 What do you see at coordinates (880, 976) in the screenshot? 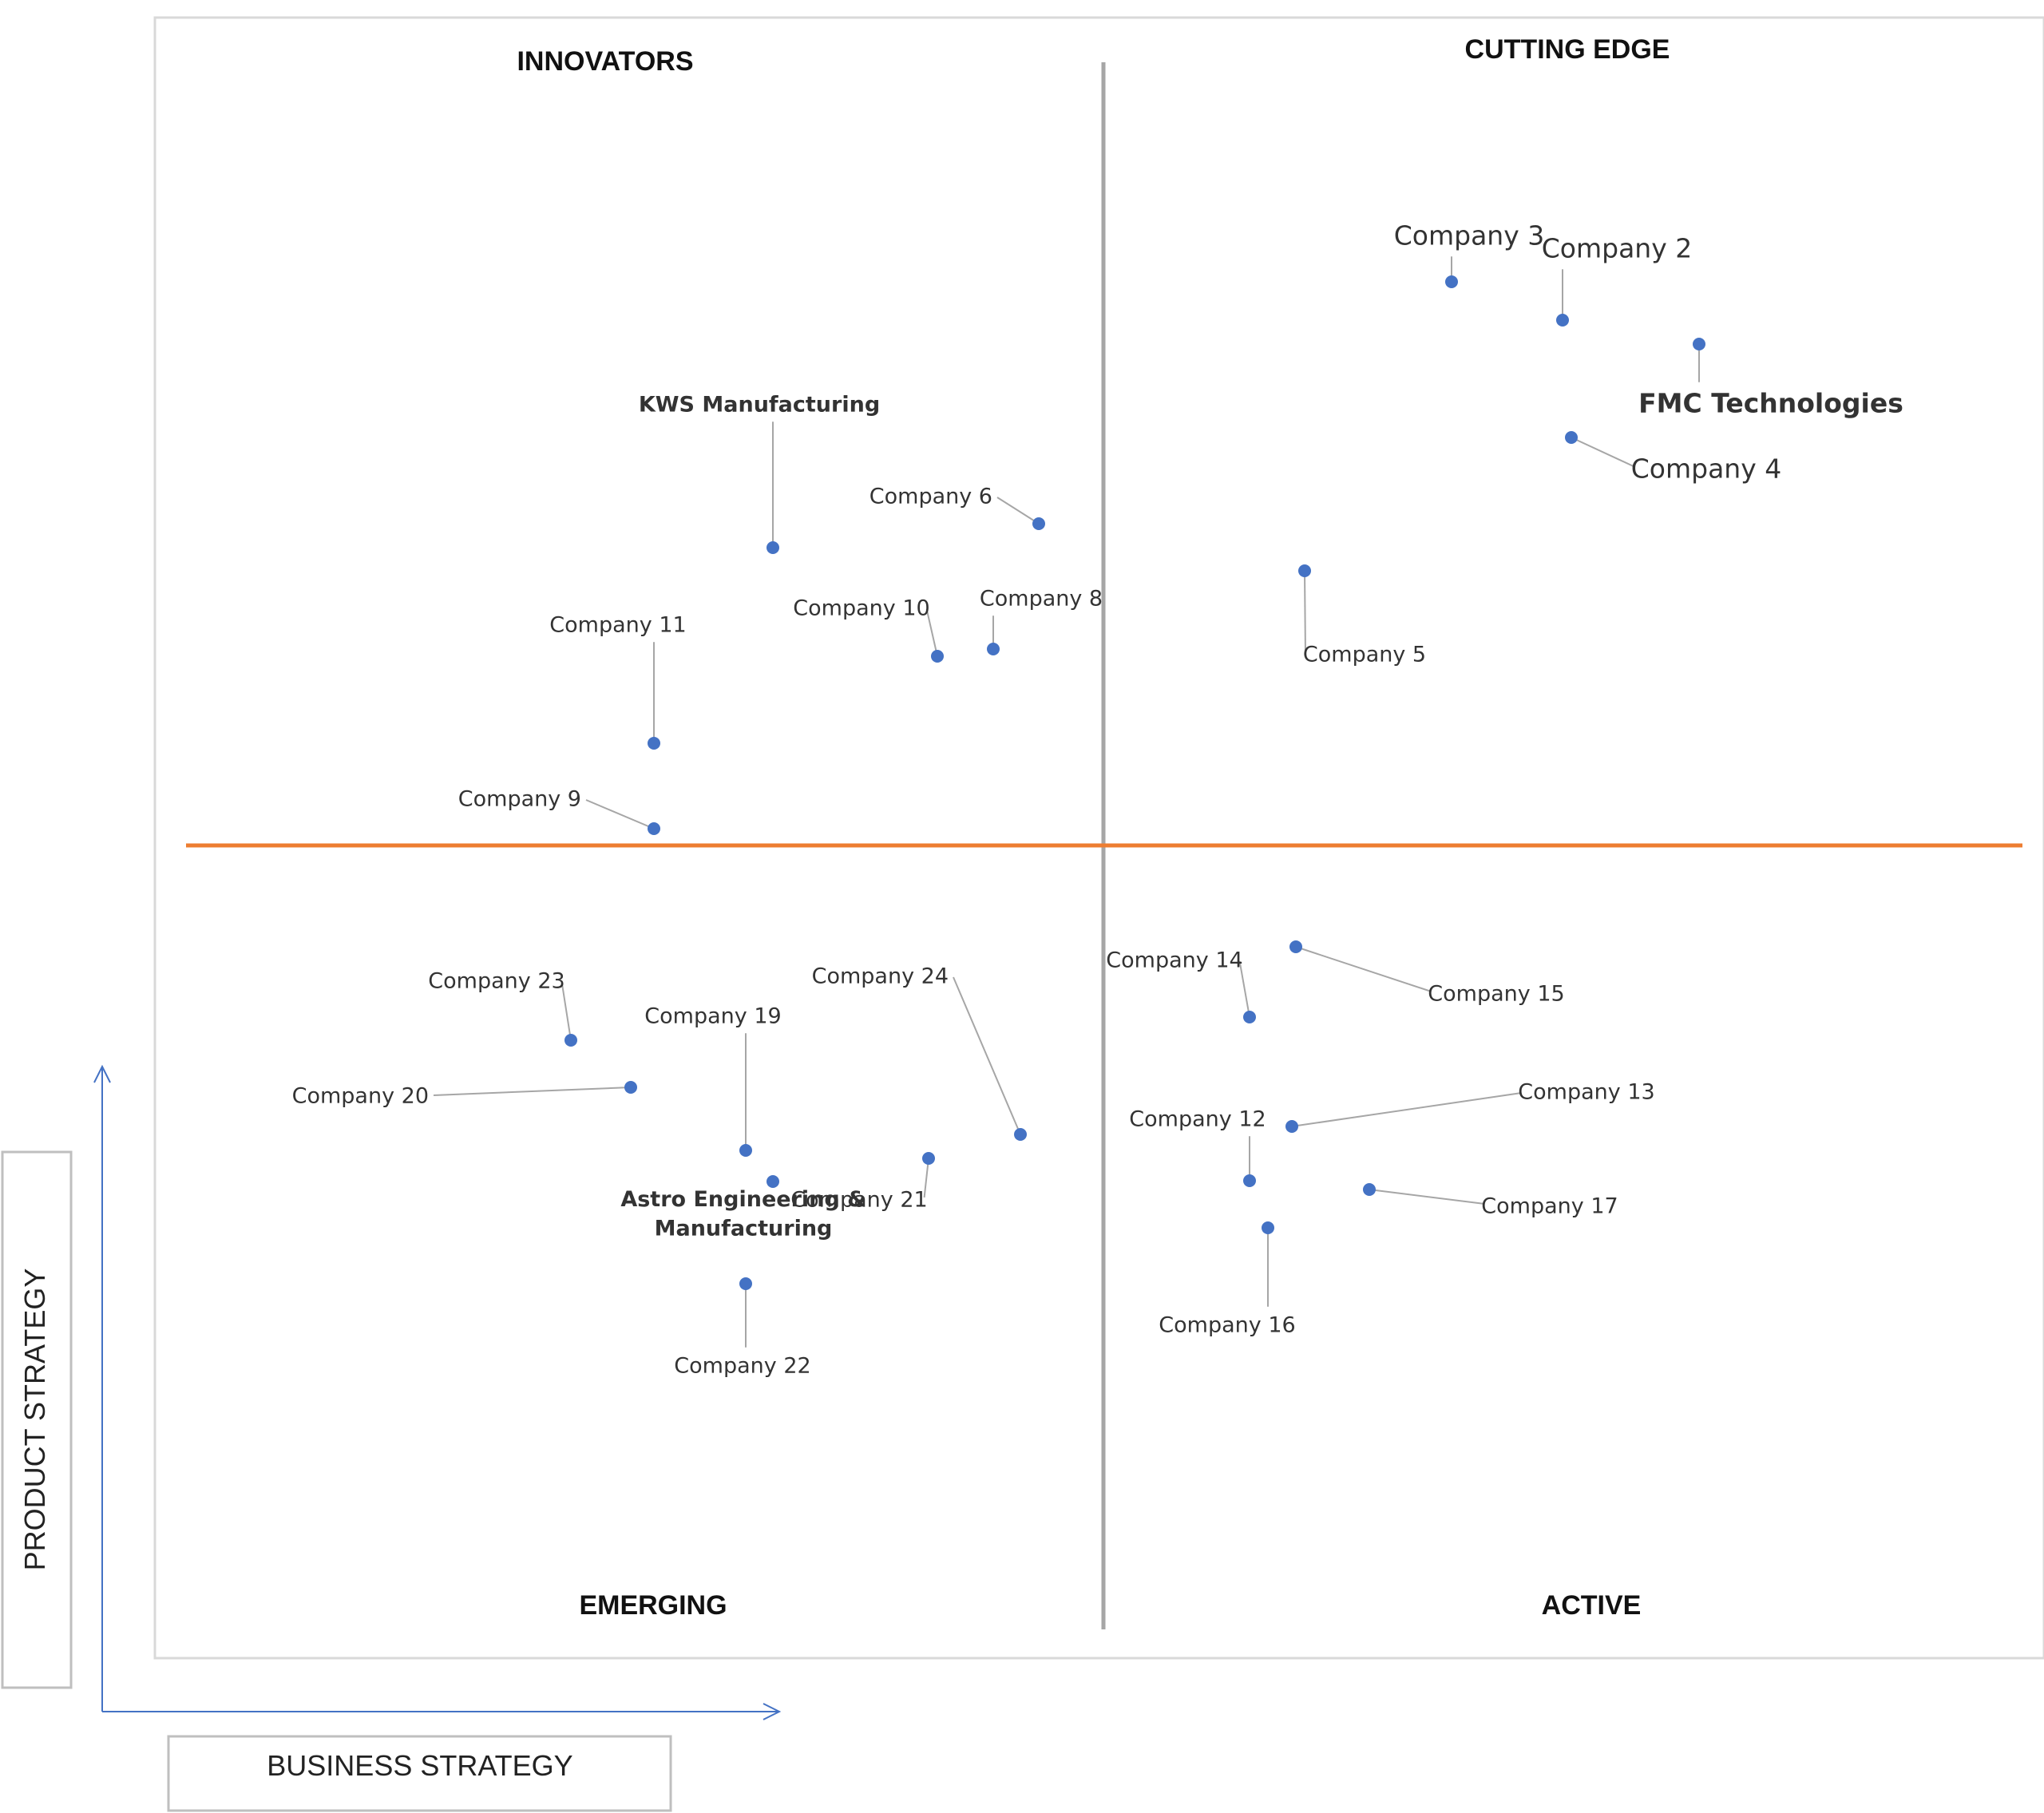
I see `data-label-company-24: Company 24` at bounding box center [880, 976].